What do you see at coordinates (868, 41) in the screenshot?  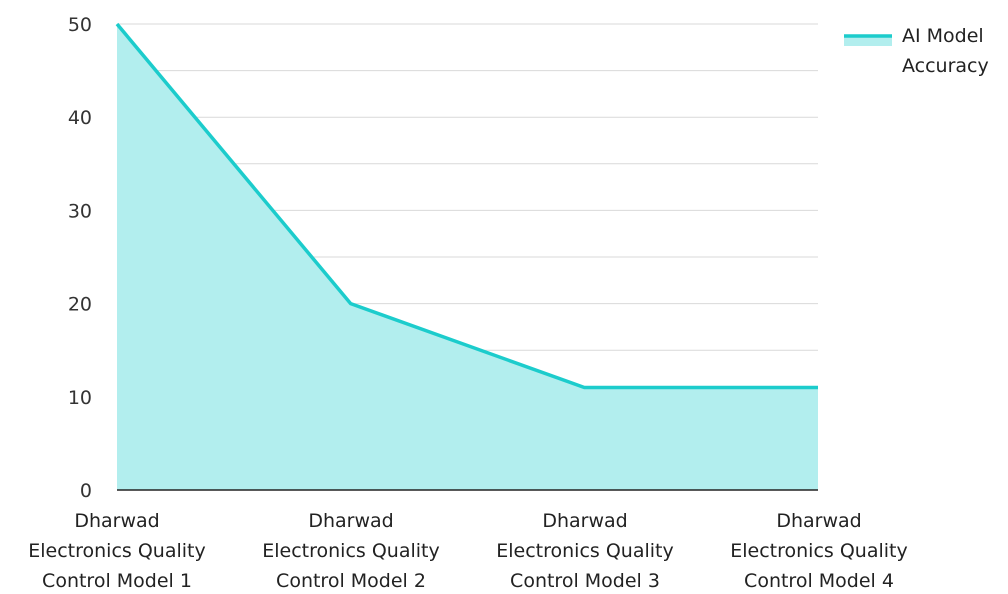 I see `legend-swatch-fill` at bounding box center [868, 41].